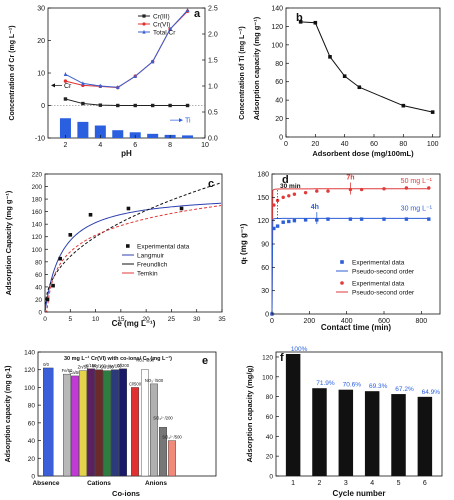 The image size is (454, 500). I want to click on x-tick-label: 400, so click(347, 321).